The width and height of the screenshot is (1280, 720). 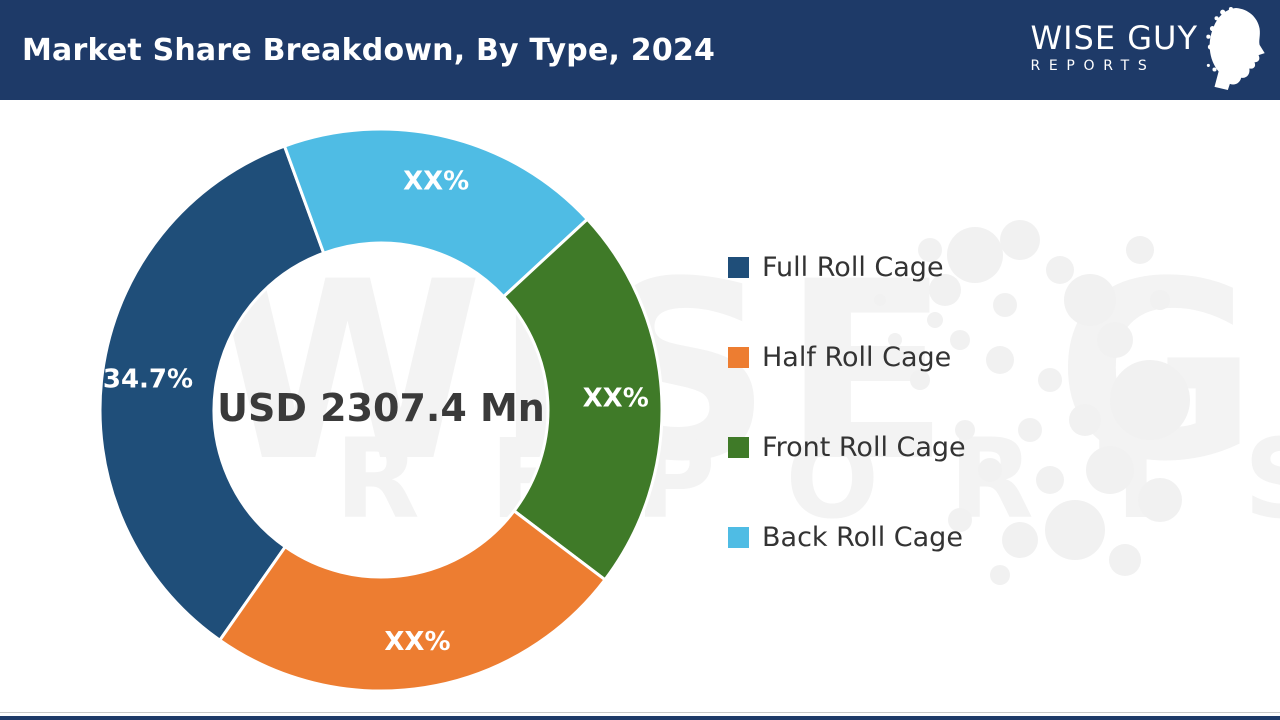 I want to click on head-profile-icon, so click(x=1235, y=48).